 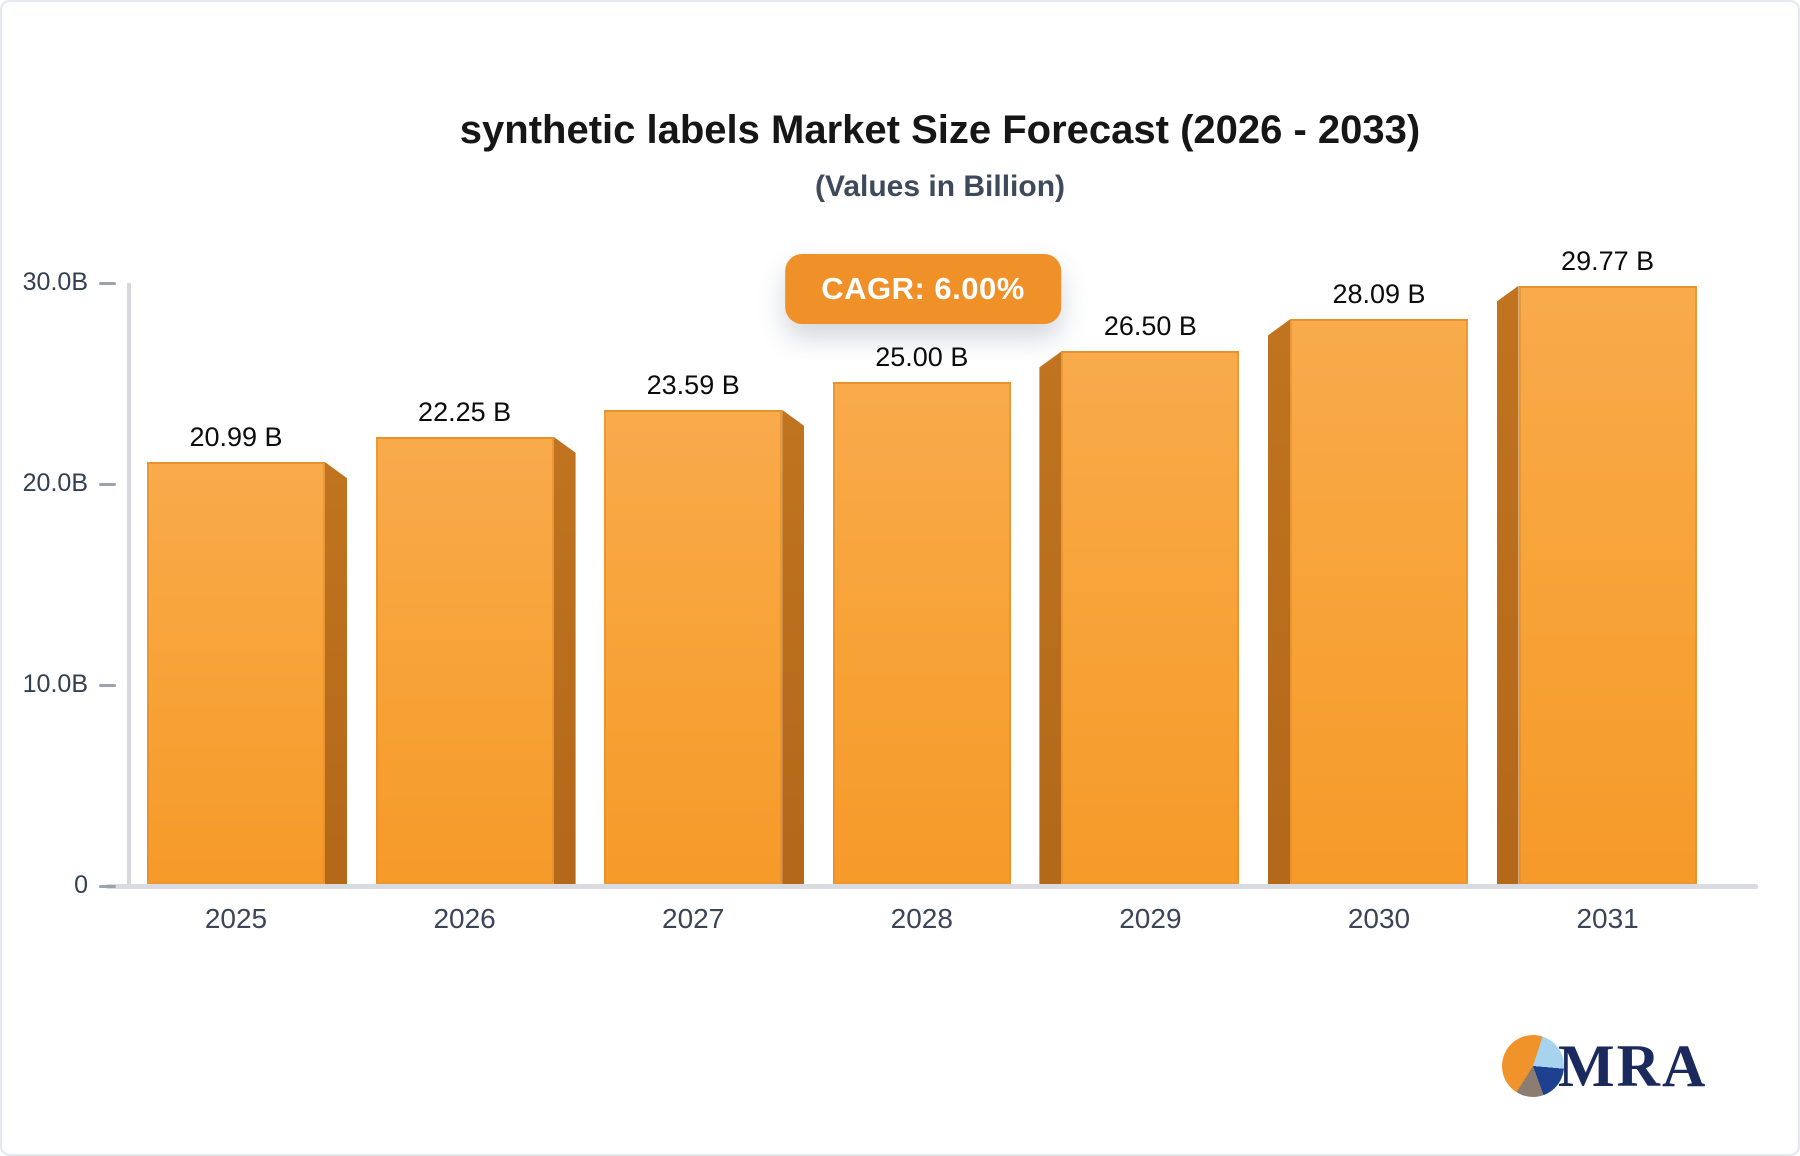 I want to click on brand-logo: MRA, so click(x=1604, y=1066).